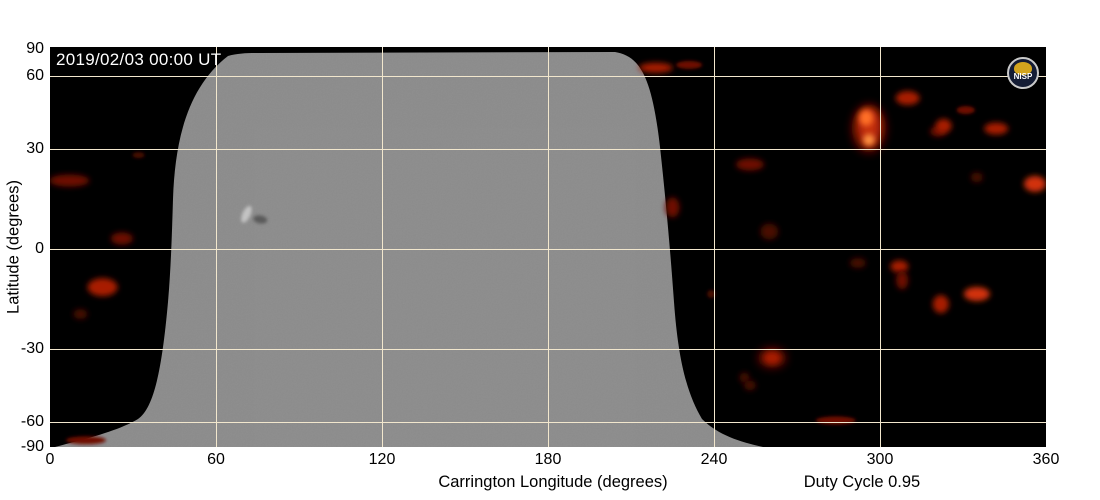  What do you see at coordinates (35, 148) in the screenshot?
I see `y-tick-label: 30` at bounding box center [35, 148].